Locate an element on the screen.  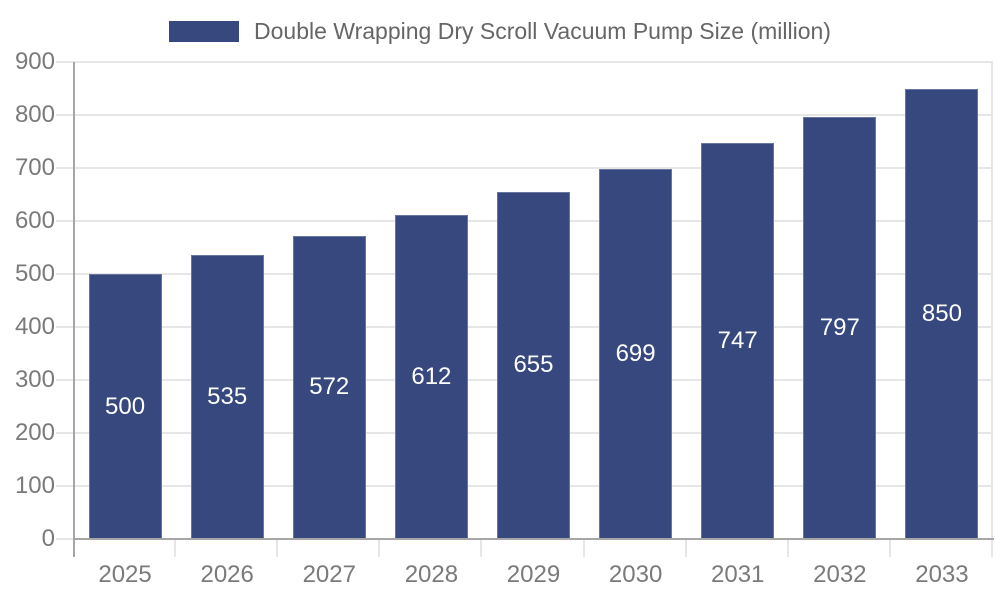
y-axis-label: 100 is located at coordinates (34, 485).